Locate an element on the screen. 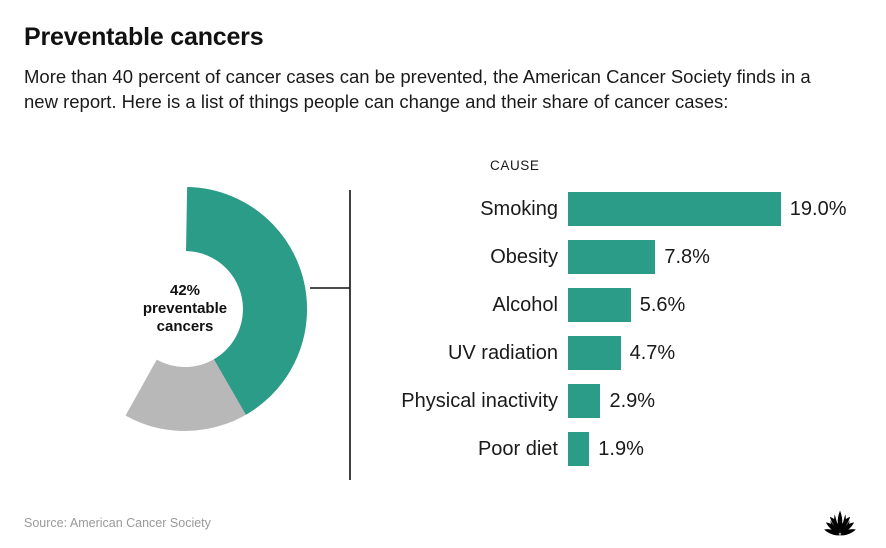  donut-chart: 42% preventable cancers is located at coordinates (185, 309).